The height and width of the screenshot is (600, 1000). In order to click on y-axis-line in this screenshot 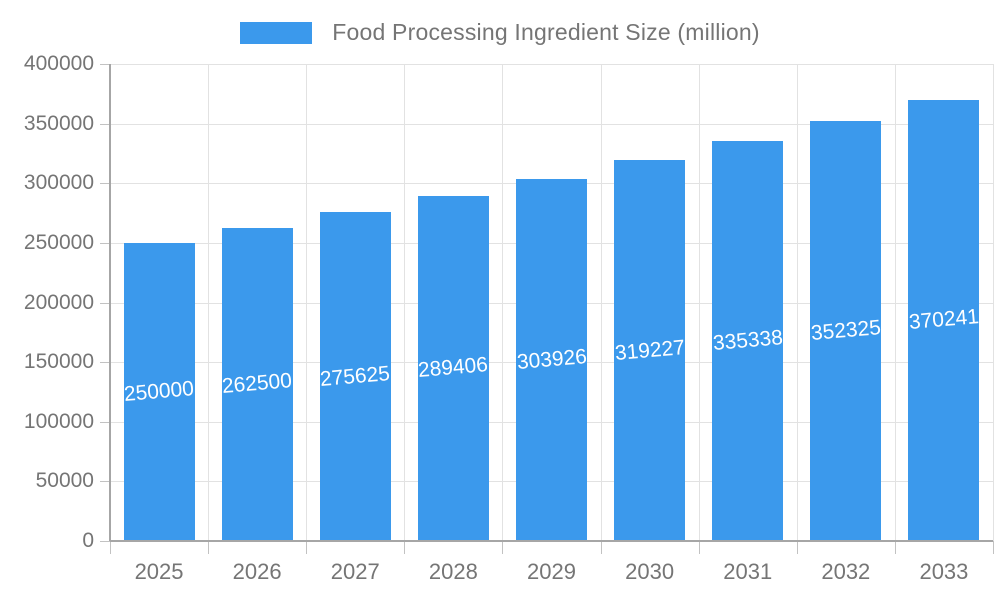, I will do `click(110, 302)`.